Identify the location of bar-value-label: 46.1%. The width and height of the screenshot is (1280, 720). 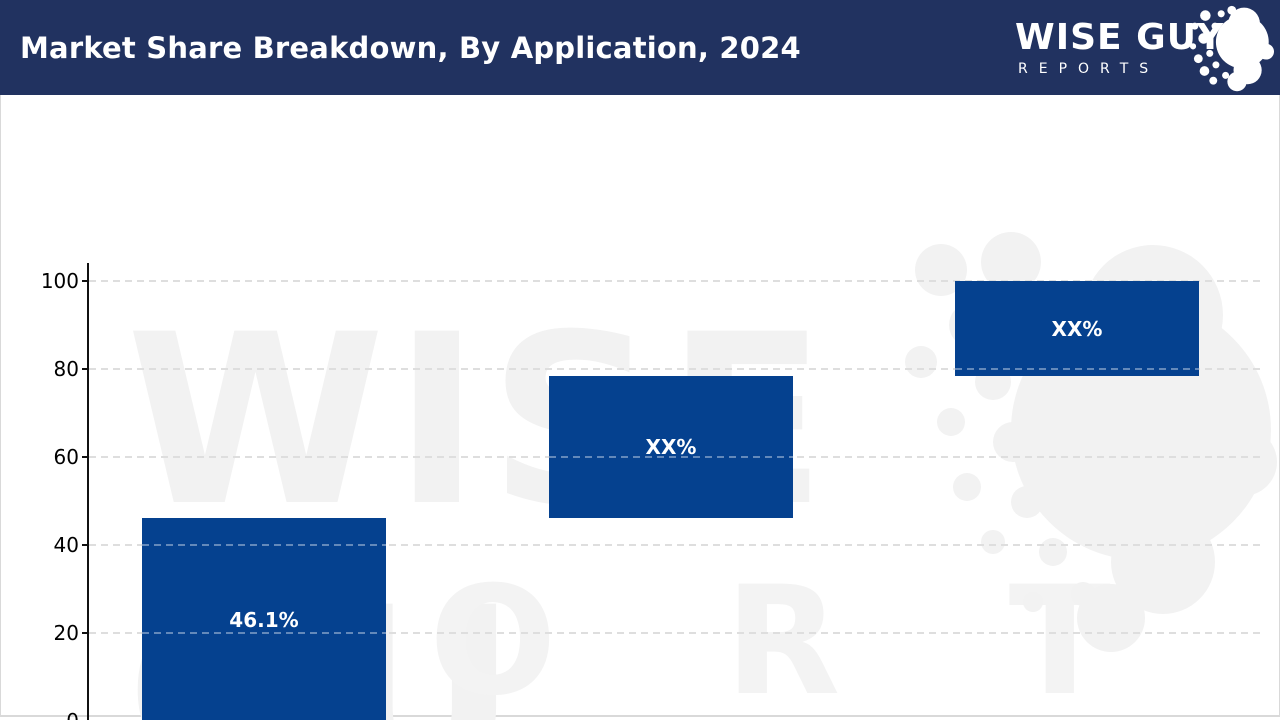
(264, 619).